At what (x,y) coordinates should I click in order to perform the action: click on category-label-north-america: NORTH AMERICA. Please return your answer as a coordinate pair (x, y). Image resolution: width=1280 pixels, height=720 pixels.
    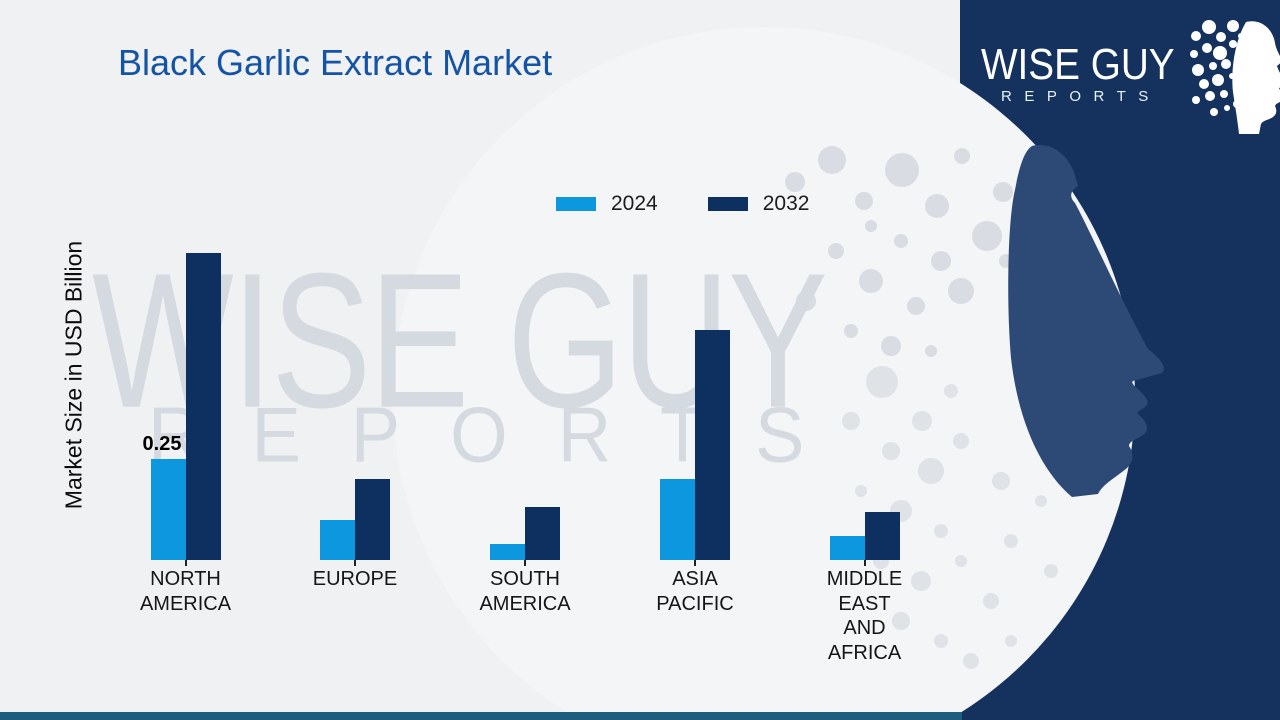
    Looking at the image, I should click on (185, 591).